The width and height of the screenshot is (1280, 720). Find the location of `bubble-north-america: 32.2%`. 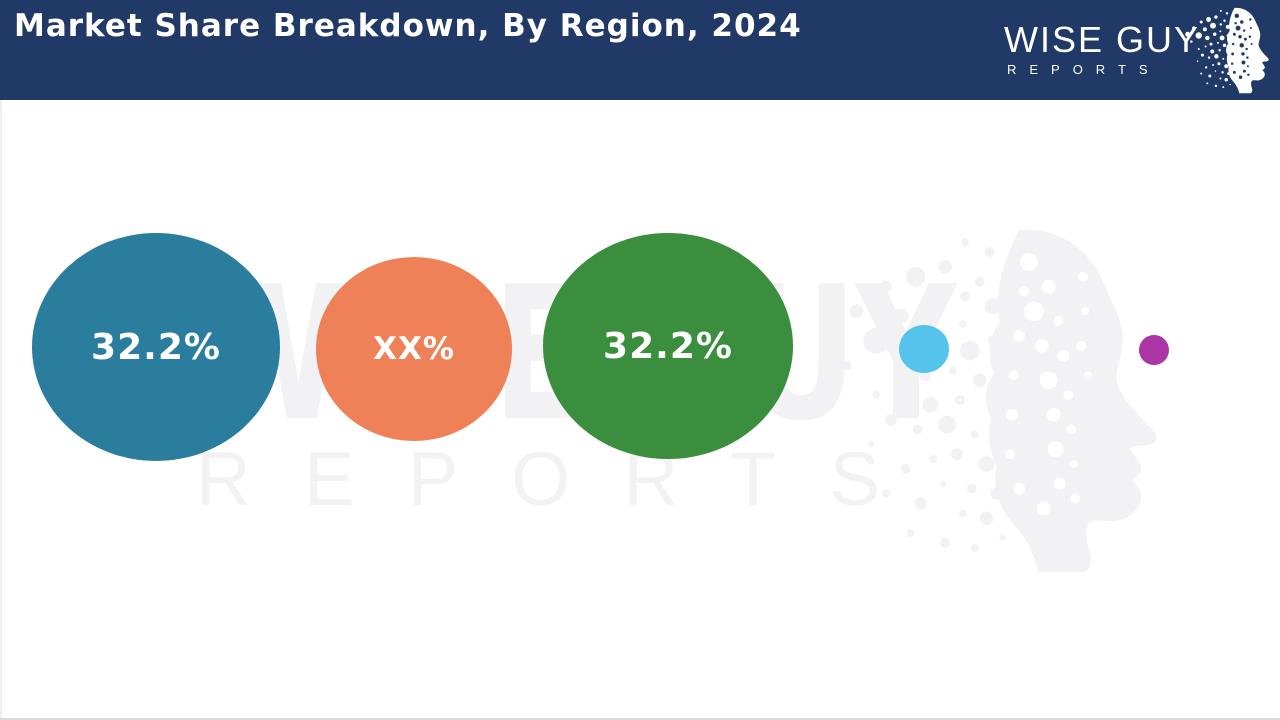

bubble-north-america: 32.2% is located at coordinates (156, 347).